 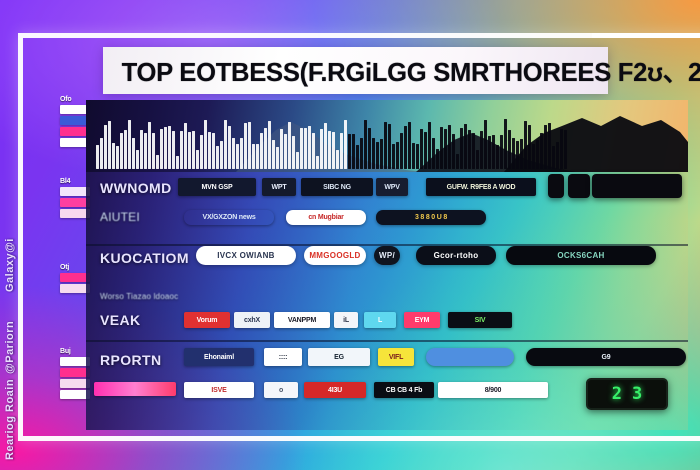 What do you see at coordinates (281, 390) in the screenshot?
I see `badge: o` at bounding box center [281, 390].